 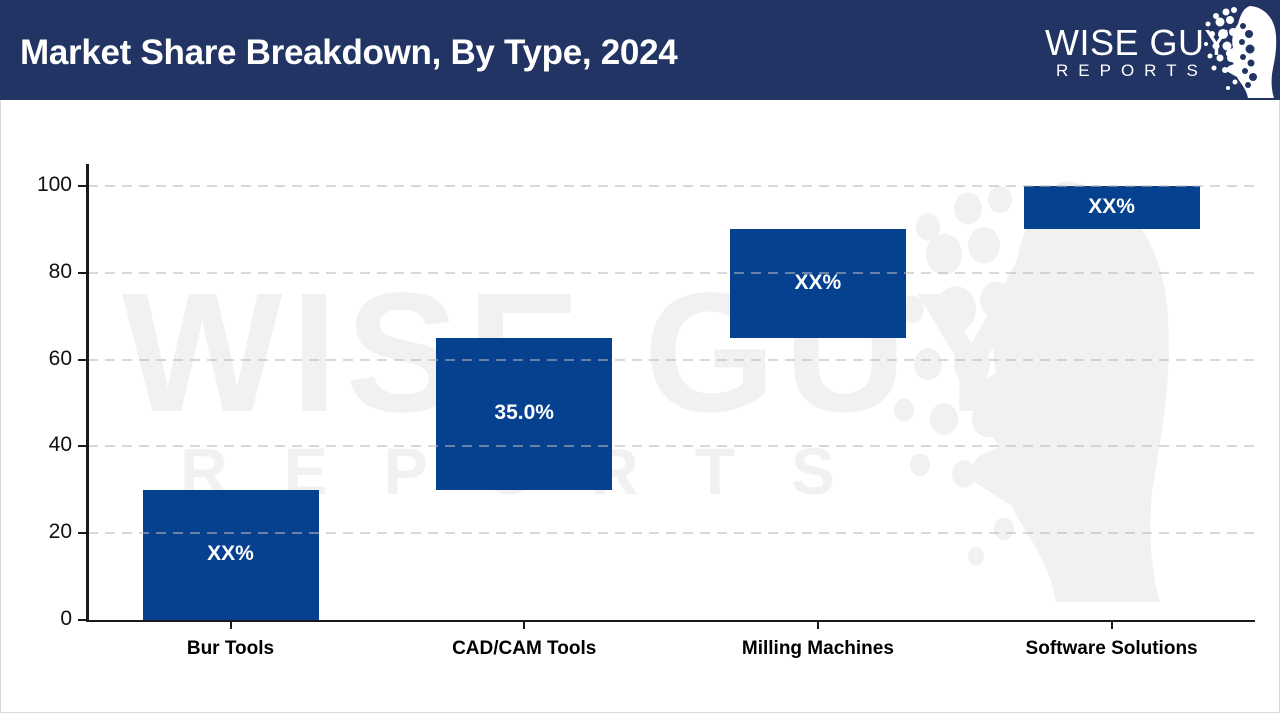 I want to click on dotted-head-profile-icon, so click(x=1240, y=52).